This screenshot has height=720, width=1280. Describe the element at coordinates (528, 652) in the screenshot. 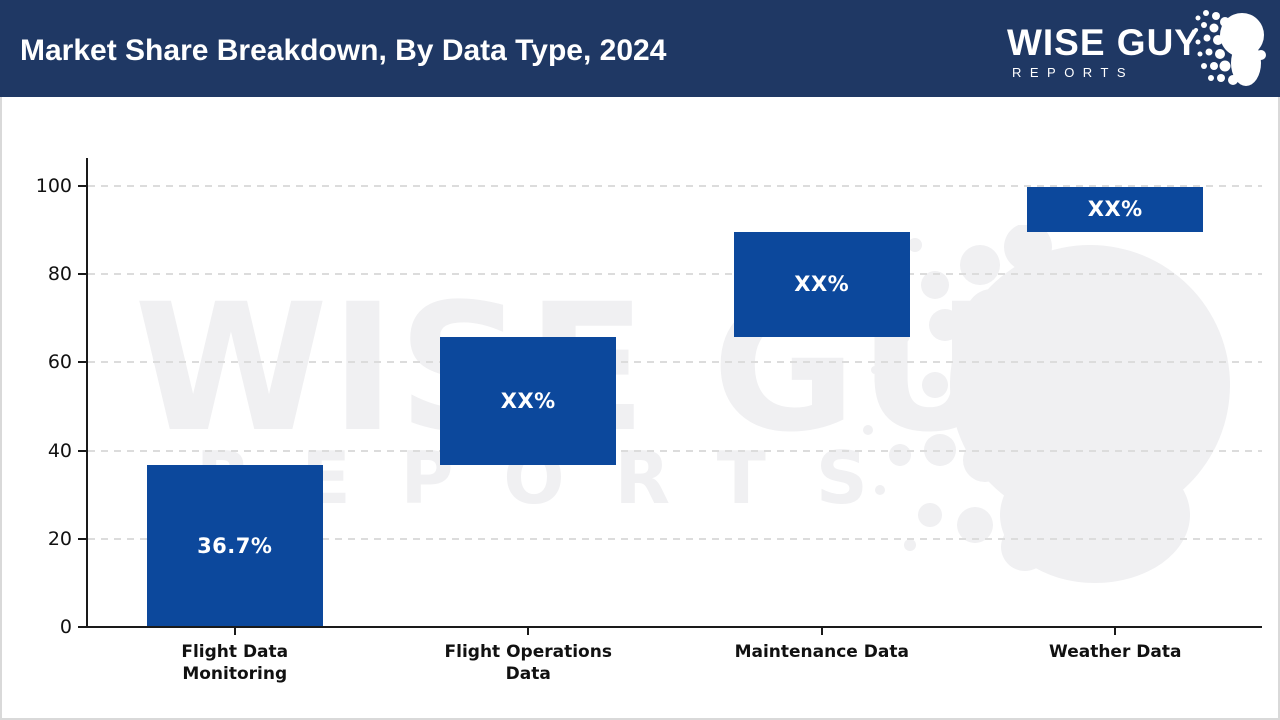

I see `x-category-label-line: Flight Operations` at that location.